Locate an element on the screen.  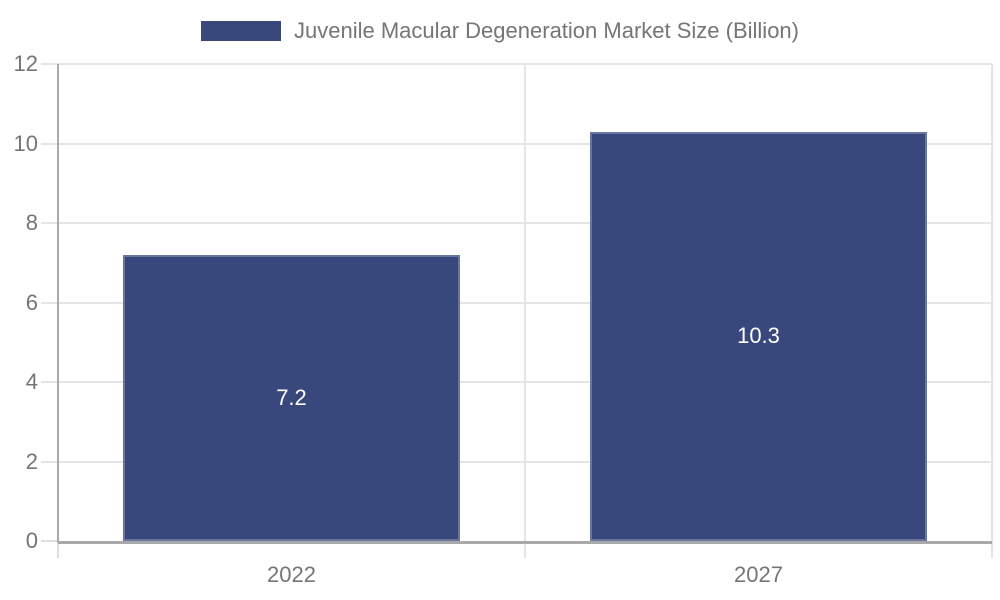
x-axis-tick-label: 2022 is located at coordinates (291, 574).